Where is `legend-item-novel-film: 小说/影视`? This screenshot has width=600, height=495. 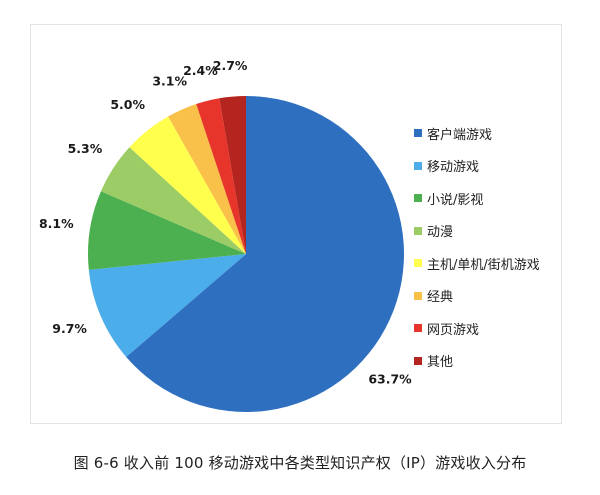
legend-item-novel-film: 小说/影视 is located at coordinates (489, 198).